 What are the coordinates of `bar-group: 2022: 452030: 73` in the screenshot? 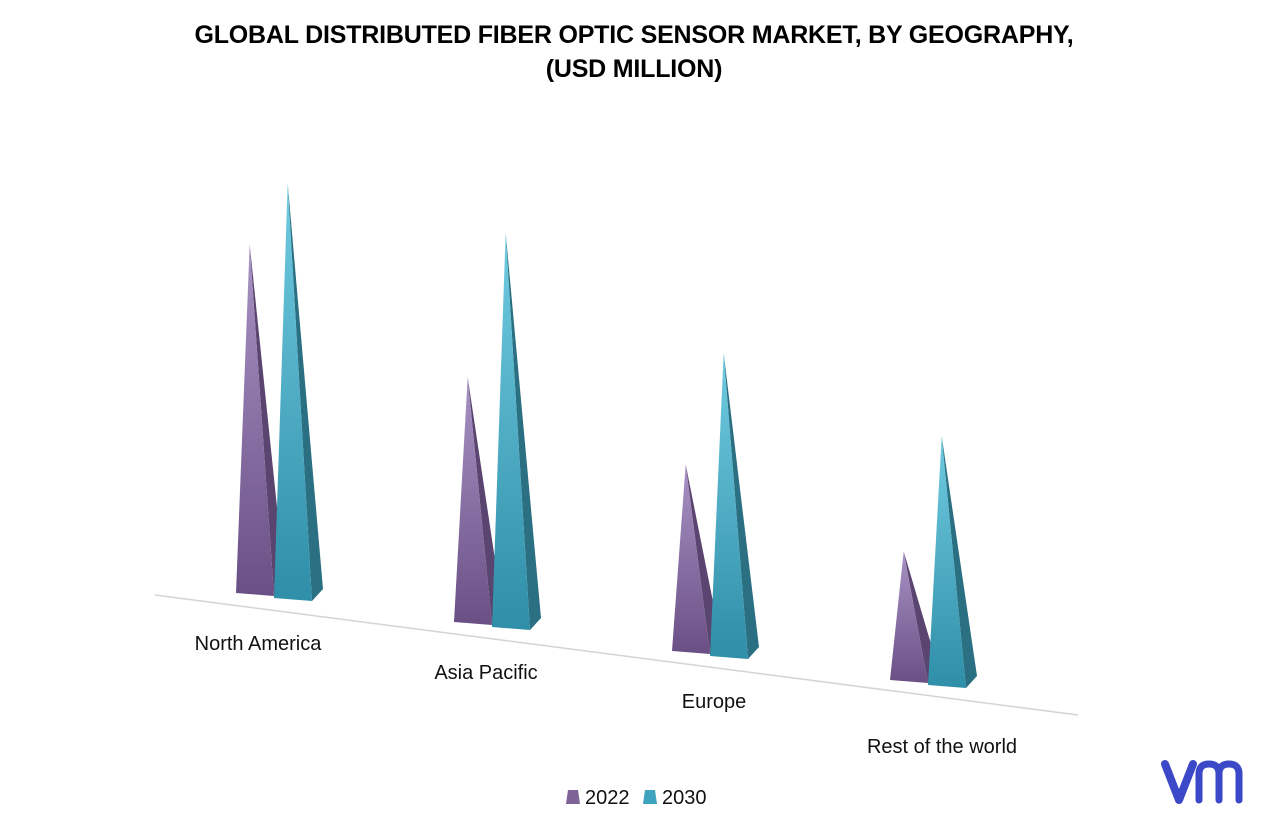 It's located at (715, 506).